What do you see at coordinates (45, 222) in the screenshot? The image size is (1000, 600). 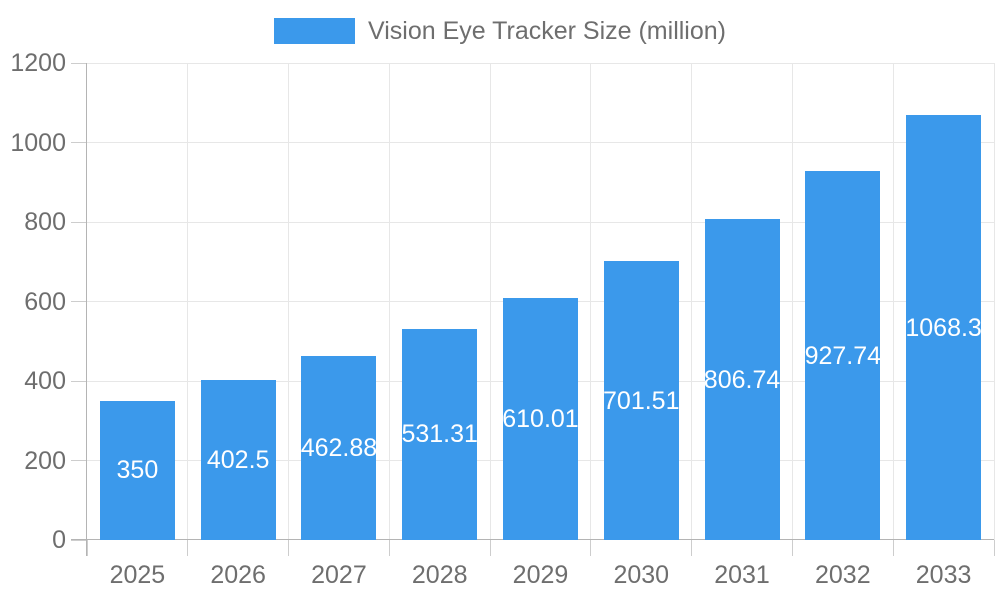 I see `y-axis-tick-label: 800` at bounding box center [45, 222].